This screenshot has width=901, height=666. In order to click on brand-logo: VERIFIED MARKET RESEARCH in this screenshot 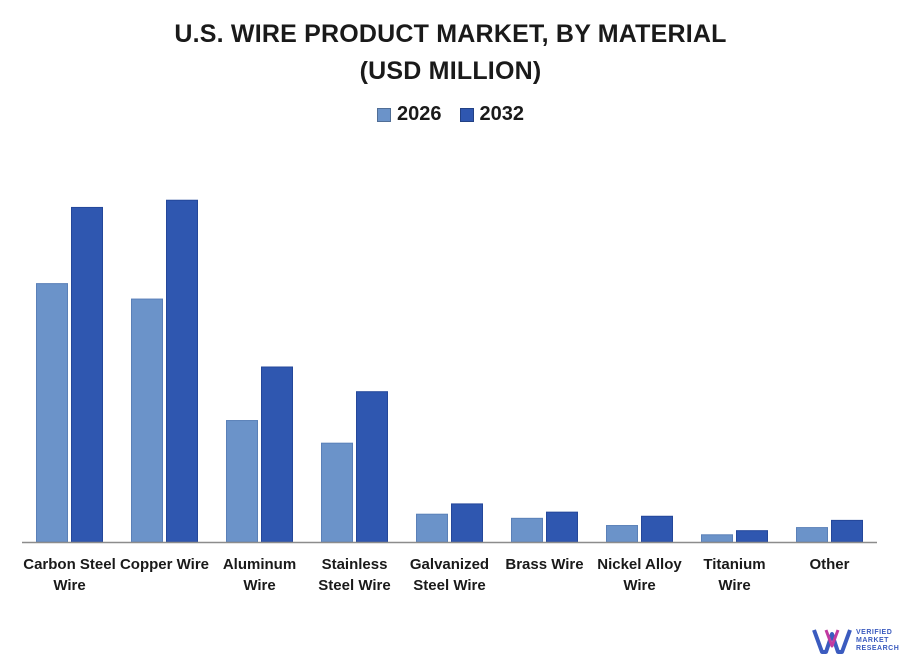, I will do `click(855, 641)`.